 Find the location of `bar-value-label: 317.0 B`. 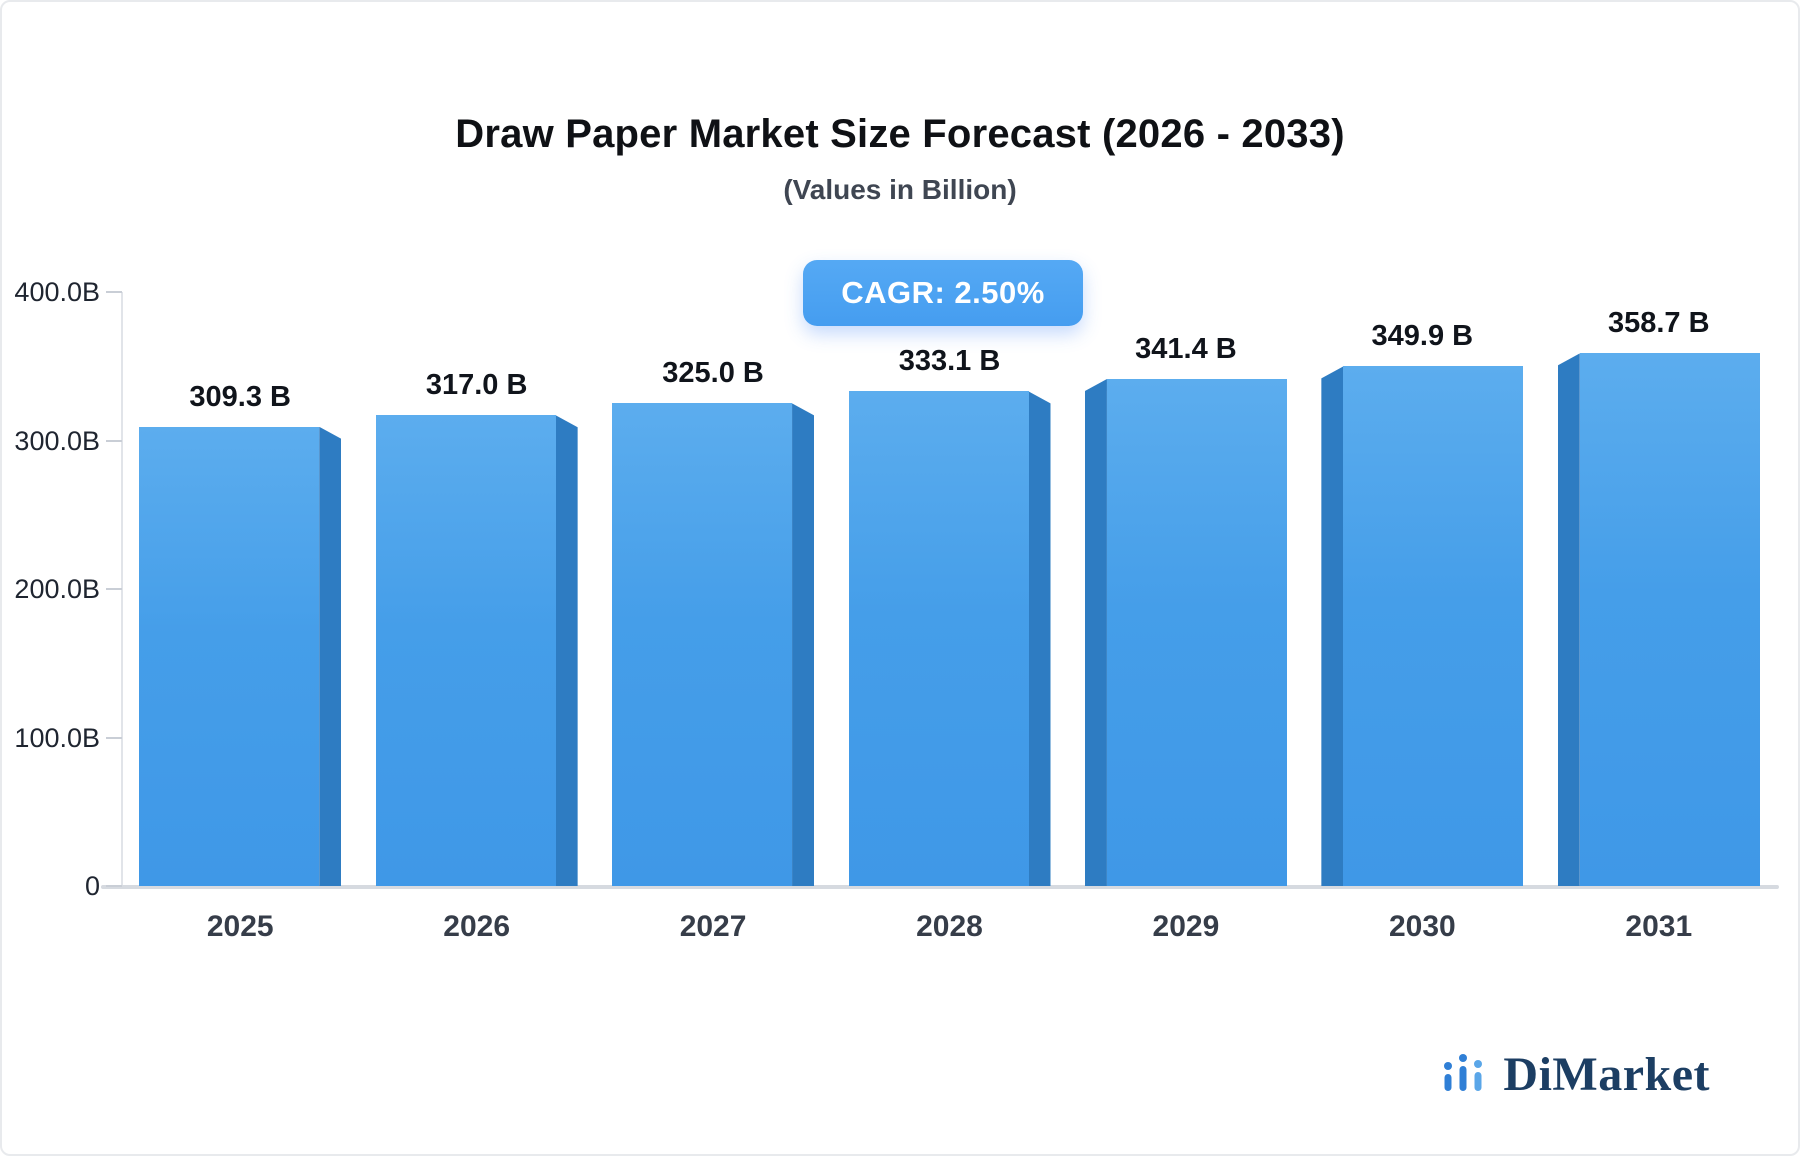

bar-value-label: 317.0 B is located at coordinates (476, 385).